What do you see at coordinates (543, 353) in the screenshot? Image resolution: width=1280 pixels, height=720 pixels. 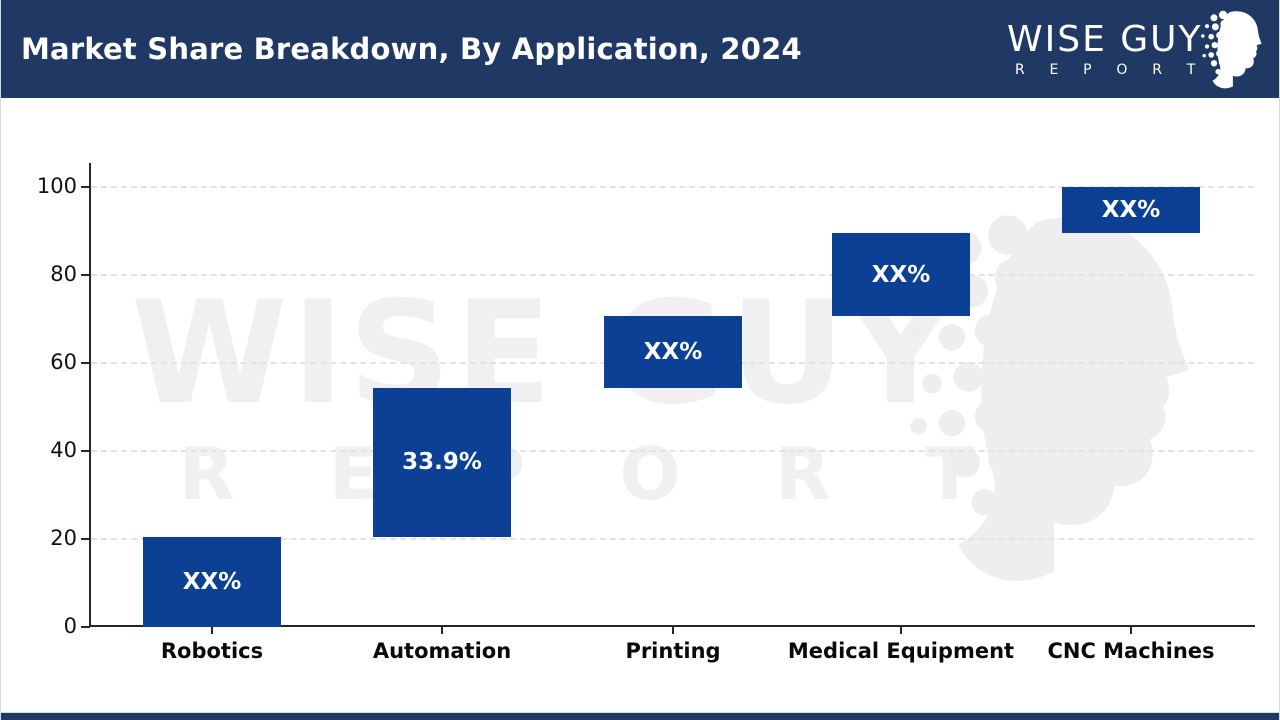 I see `watermark-text-line1: WISE GUY` at bounding box center [543, 353].